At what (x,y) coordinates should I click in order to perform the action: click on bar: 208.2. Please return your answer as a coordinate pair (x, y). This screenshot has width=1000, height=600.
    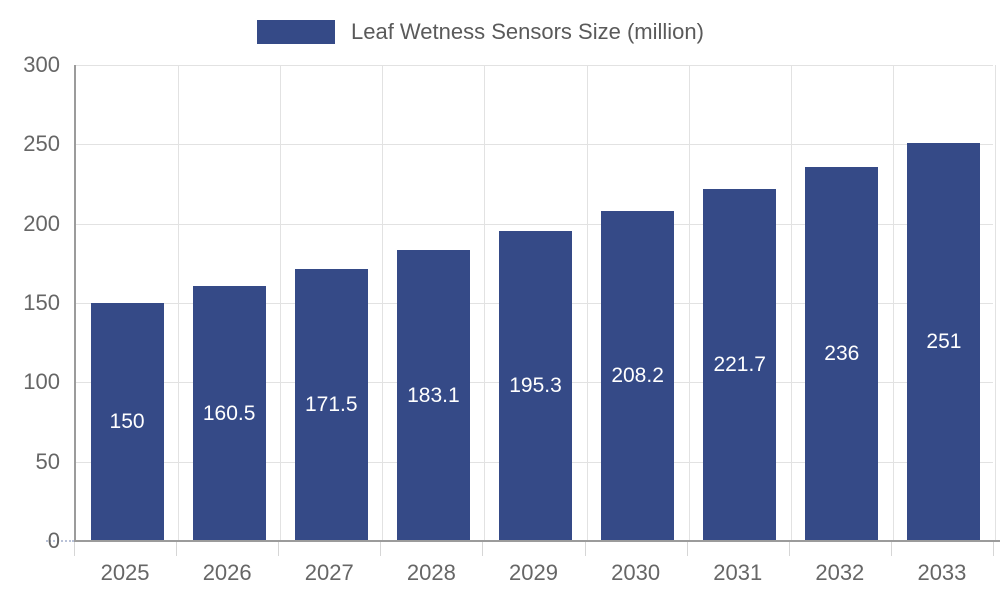
    Looking at the image, I should click on (638, 375).